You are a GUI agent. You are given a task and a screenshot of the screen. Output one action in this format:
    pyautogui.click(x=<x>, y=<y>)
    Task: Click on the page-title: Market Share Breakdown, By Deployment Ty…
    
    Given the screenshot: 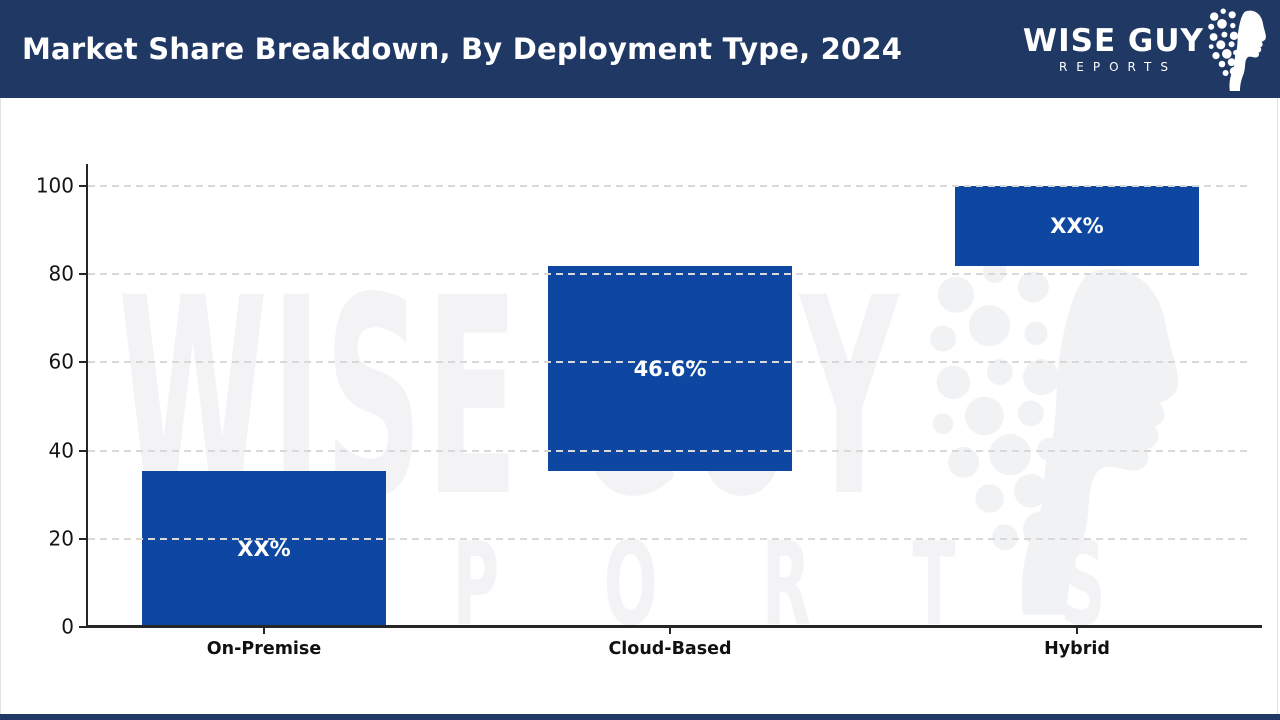 What is the action you would take?
    pyautogui.click(x=462, y=49)
    